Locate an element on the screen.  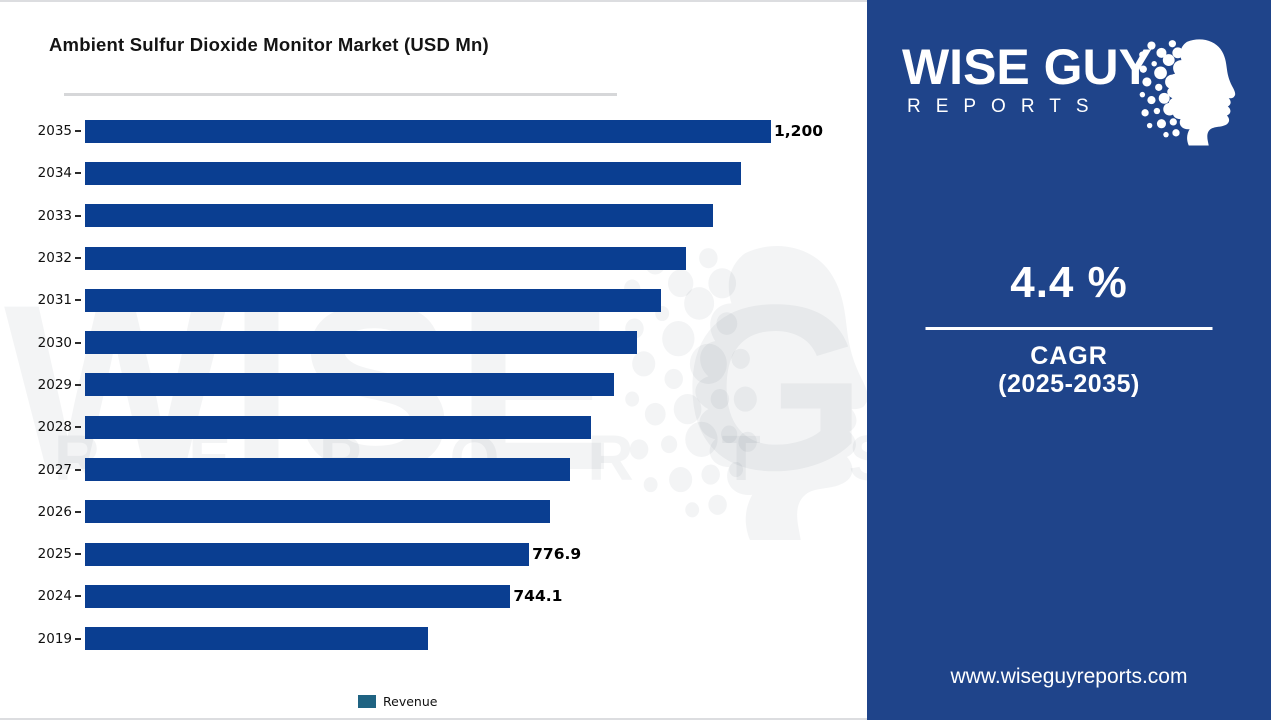
y-axis-tick-label: 2033 is located at coordinates (54, 215).